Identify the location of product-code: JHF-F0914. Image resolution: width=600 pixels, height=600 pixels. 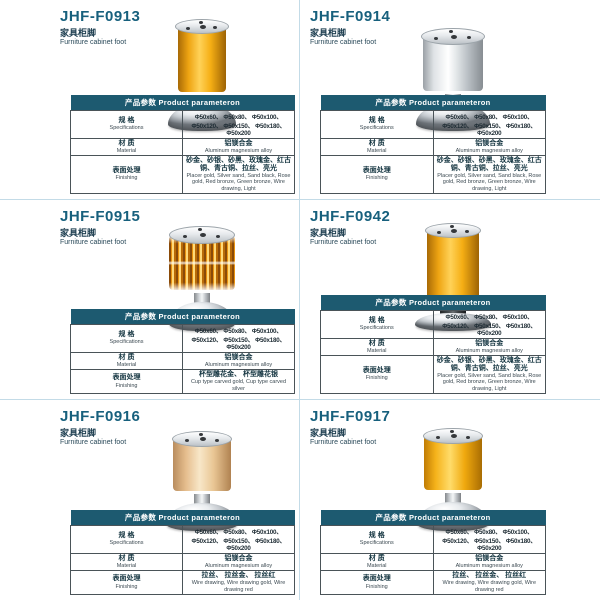
(350, 16).